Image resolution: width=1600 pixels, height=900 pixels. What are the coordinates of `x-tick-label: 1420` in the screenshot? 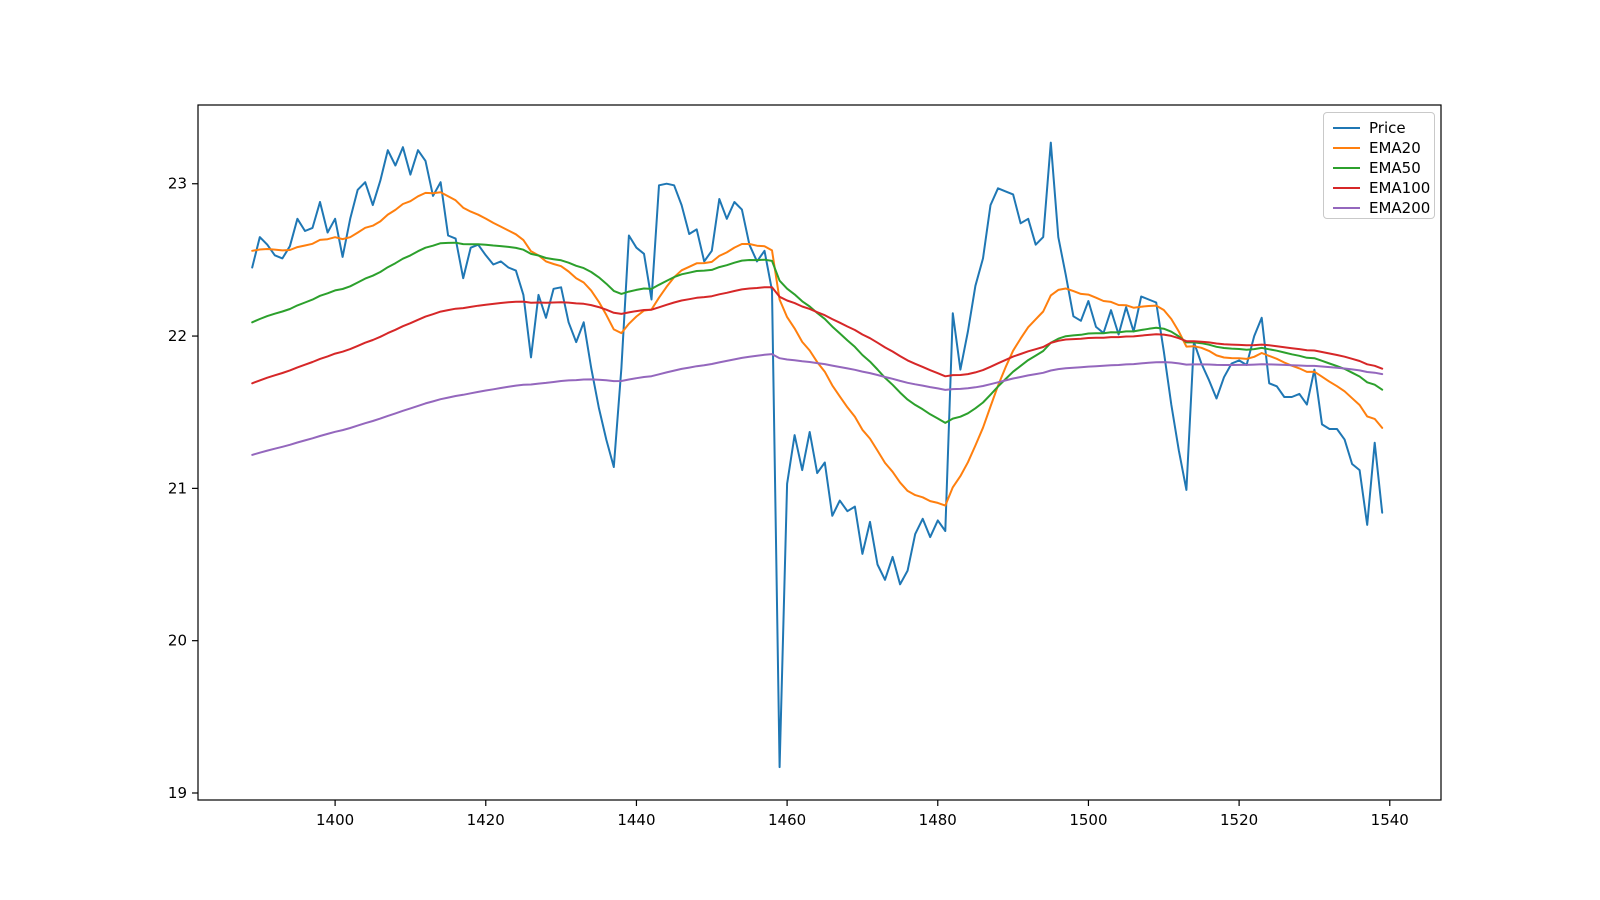 It's located at (486, 820).